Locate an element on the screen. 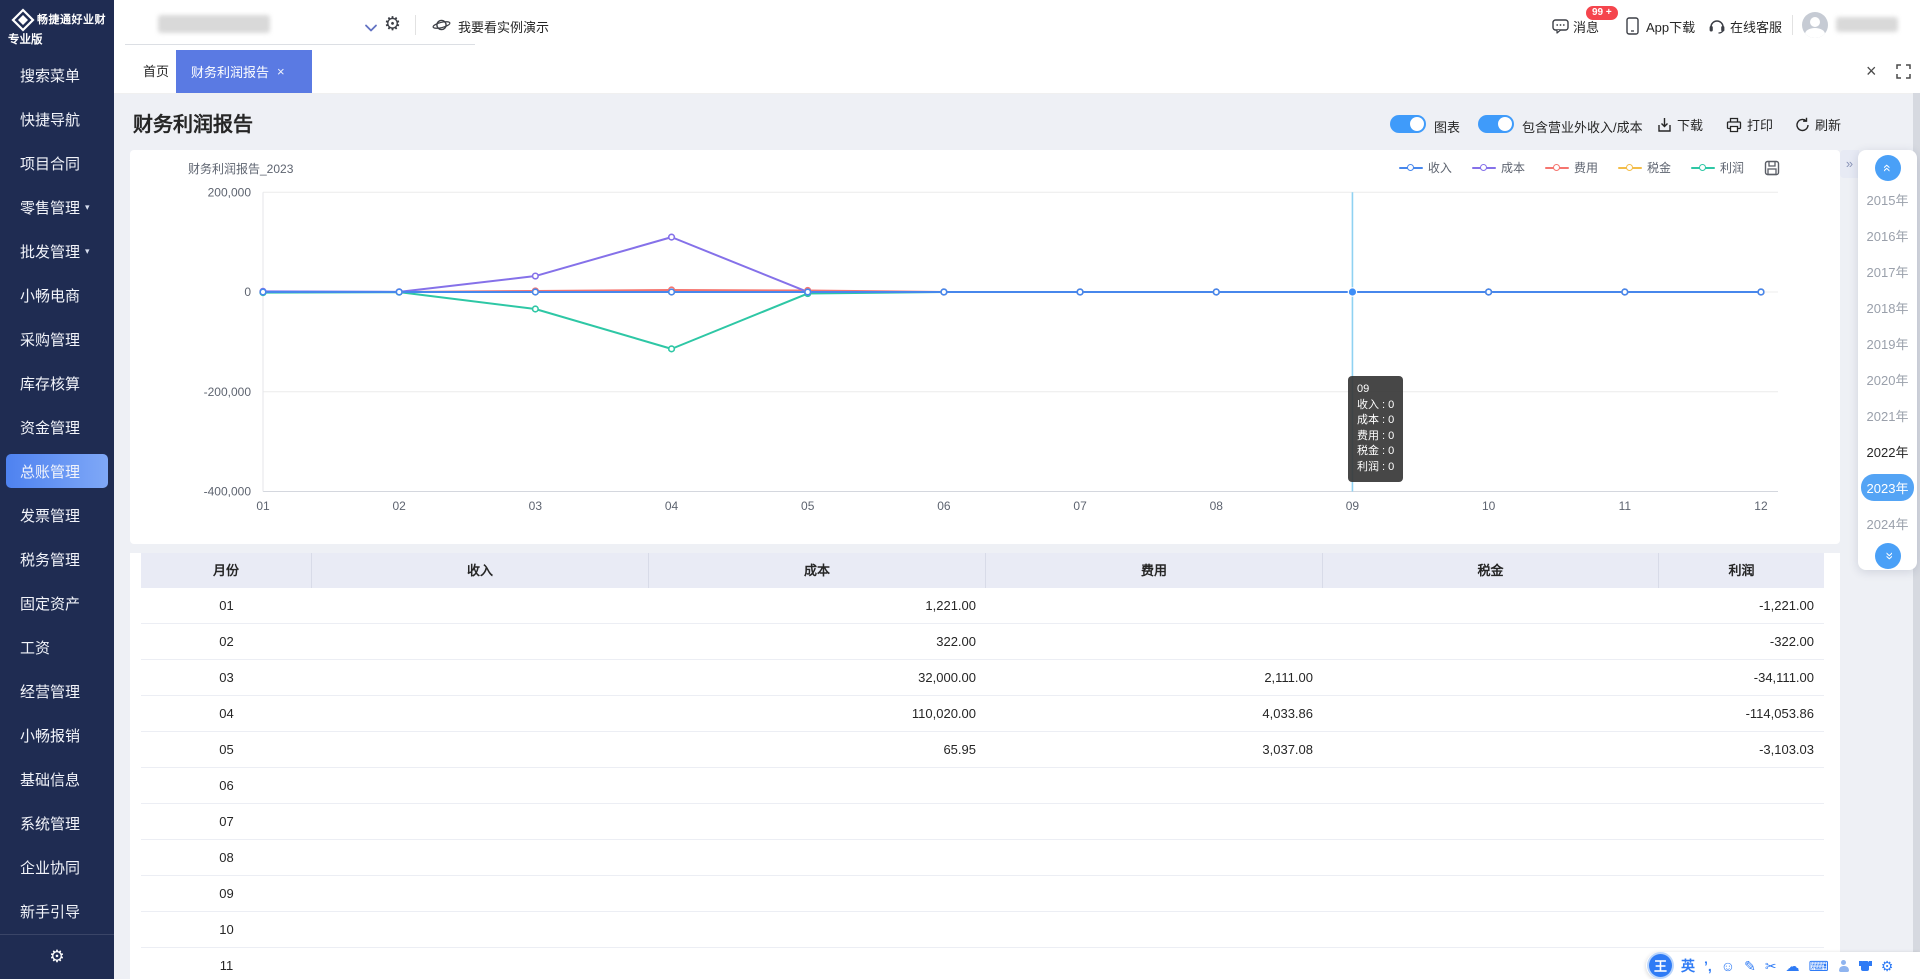 The height and width of the screenshot is (979, 1920). year-panel-collapse-handle: » is located at coordinates (1849, 164).